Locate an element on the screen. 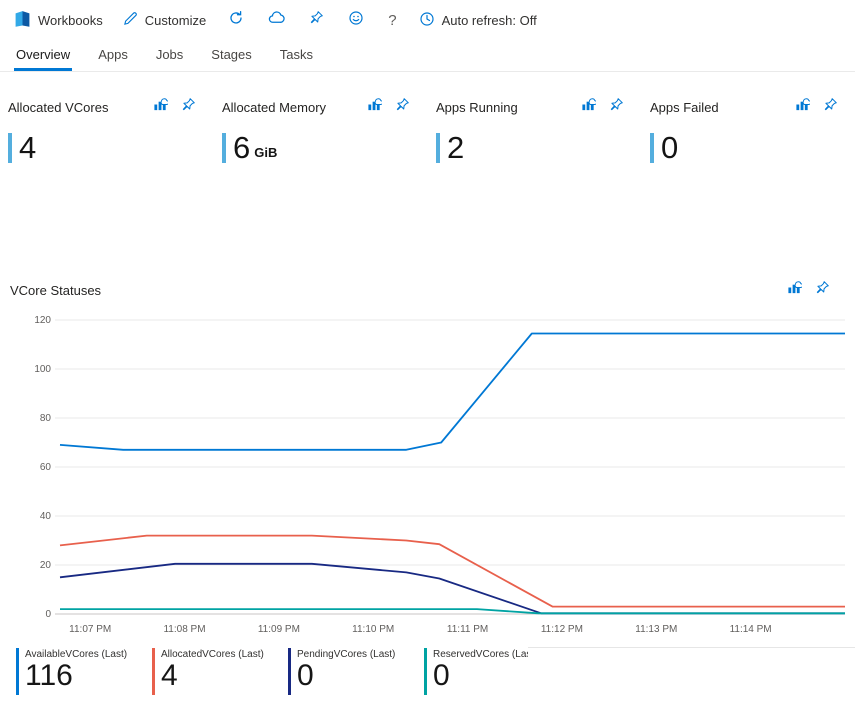 Image resolution: width=855 pixels, height=704 pixels. smiley-icon is located at coordinates (356, 20).